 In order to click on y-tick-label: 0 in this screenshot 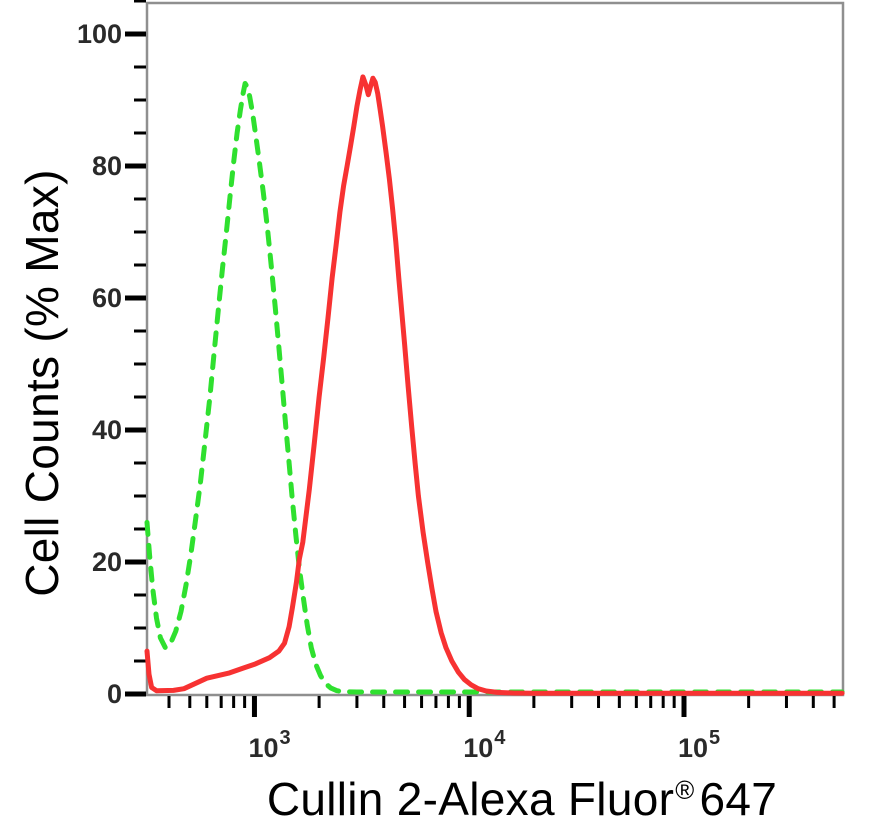, I will do `click(114, 694)`.